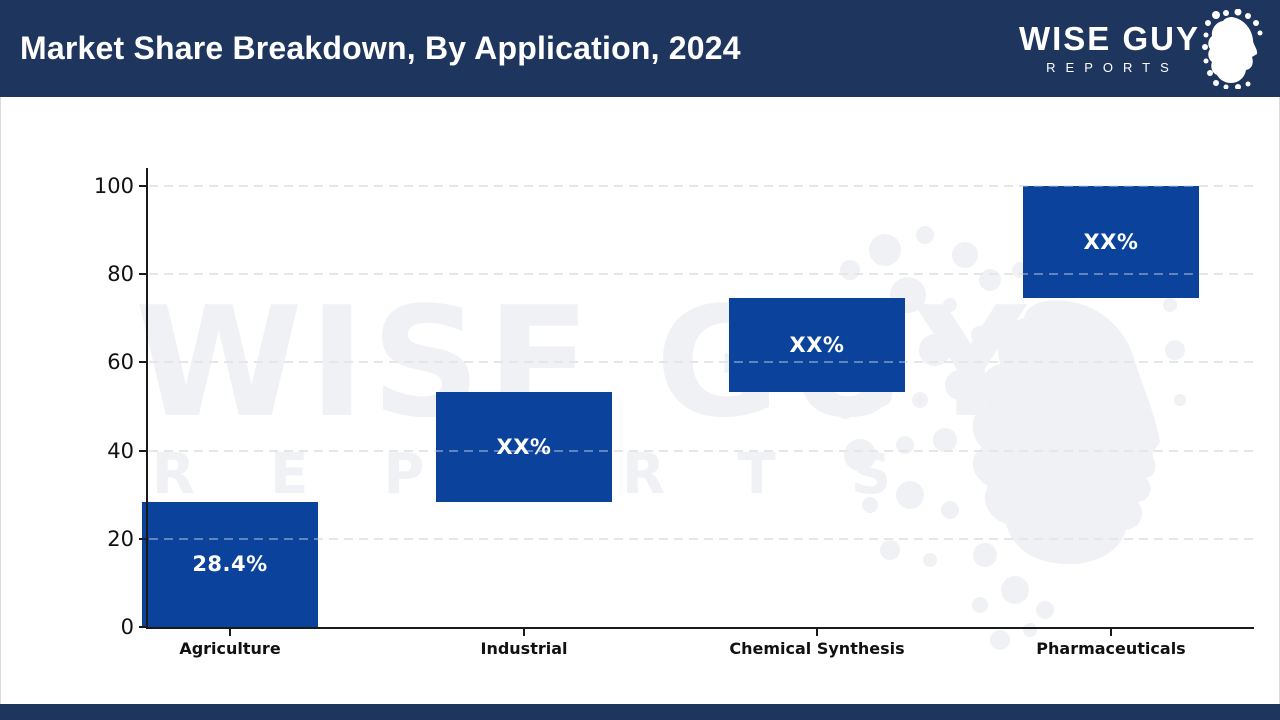 The height and width of the screenshot is (720, 1280). I want to click on bar-value-label: 28.4%, so click(230, 564).